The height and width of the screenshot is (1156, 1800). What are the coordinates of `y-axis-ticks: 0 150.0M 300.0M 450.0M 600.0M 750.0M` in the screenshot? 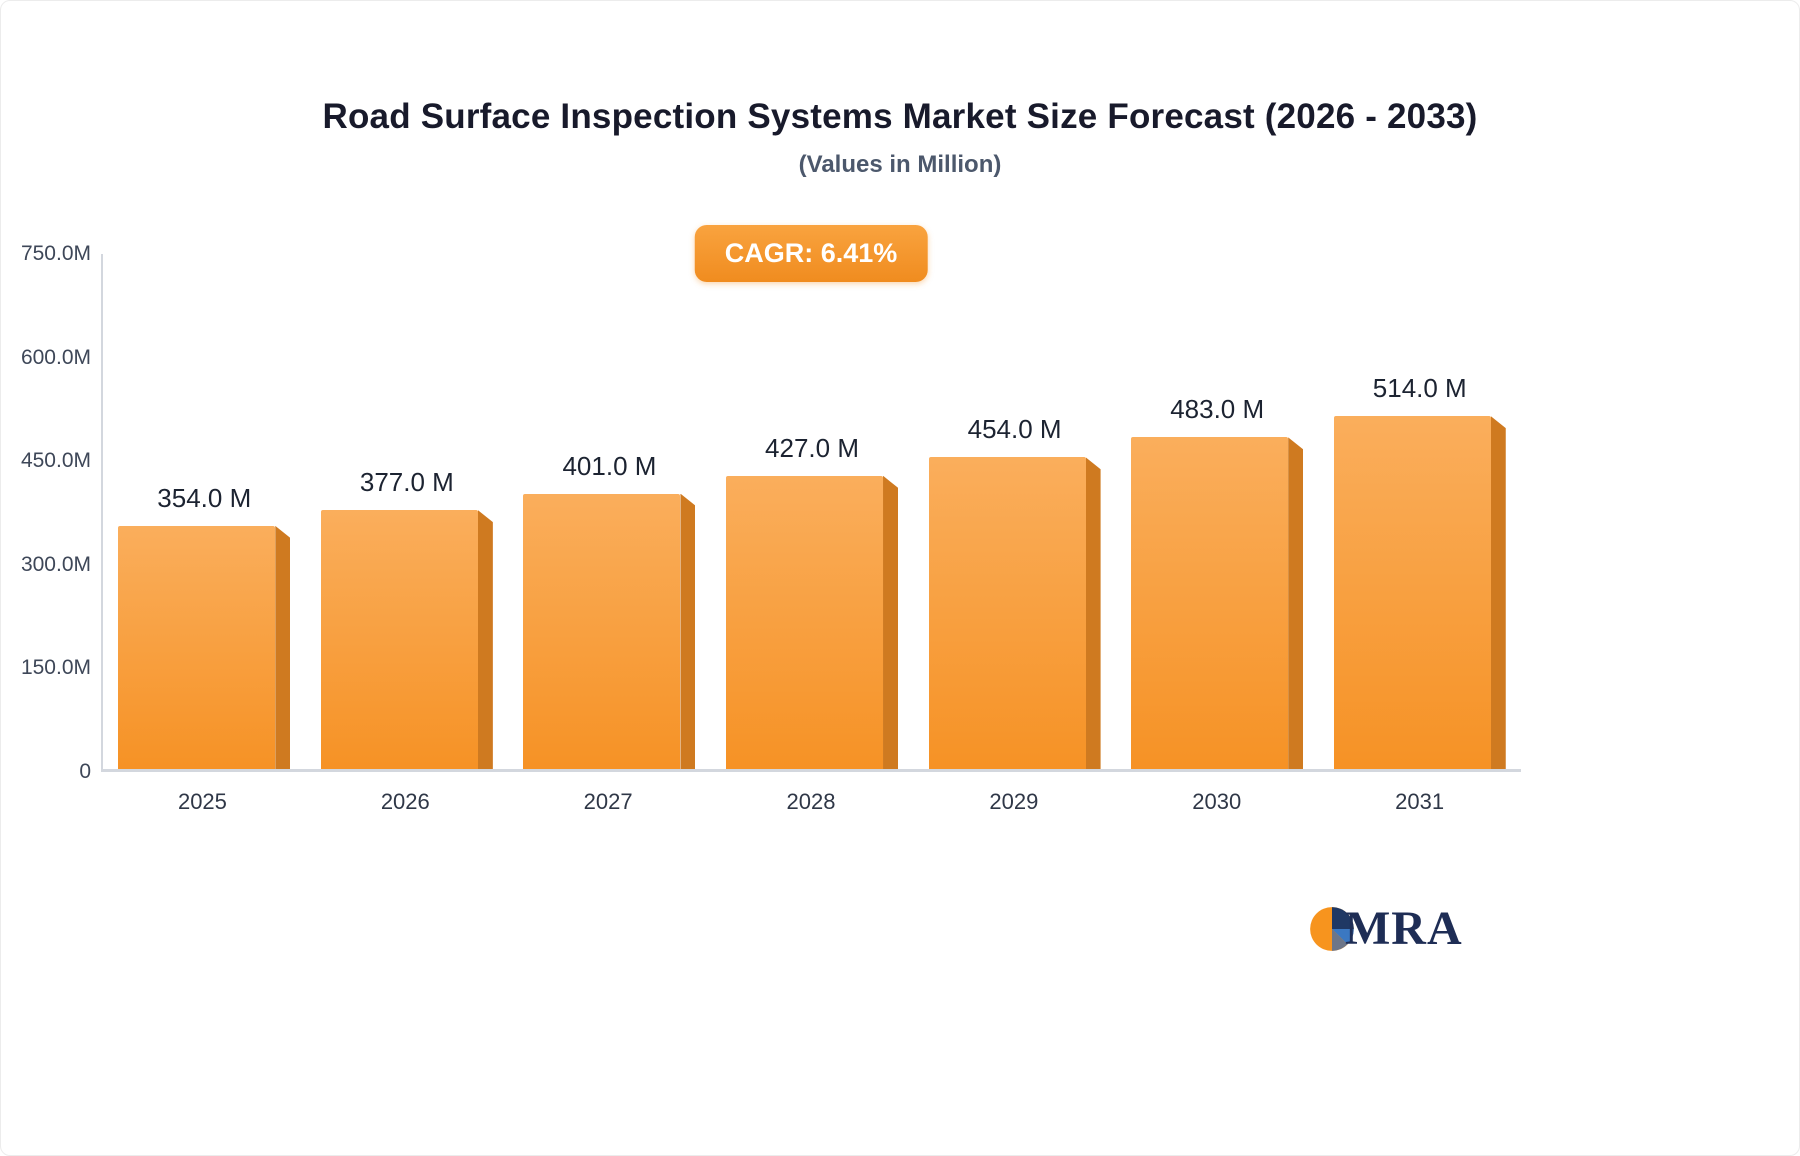 It's located at (50, 512).